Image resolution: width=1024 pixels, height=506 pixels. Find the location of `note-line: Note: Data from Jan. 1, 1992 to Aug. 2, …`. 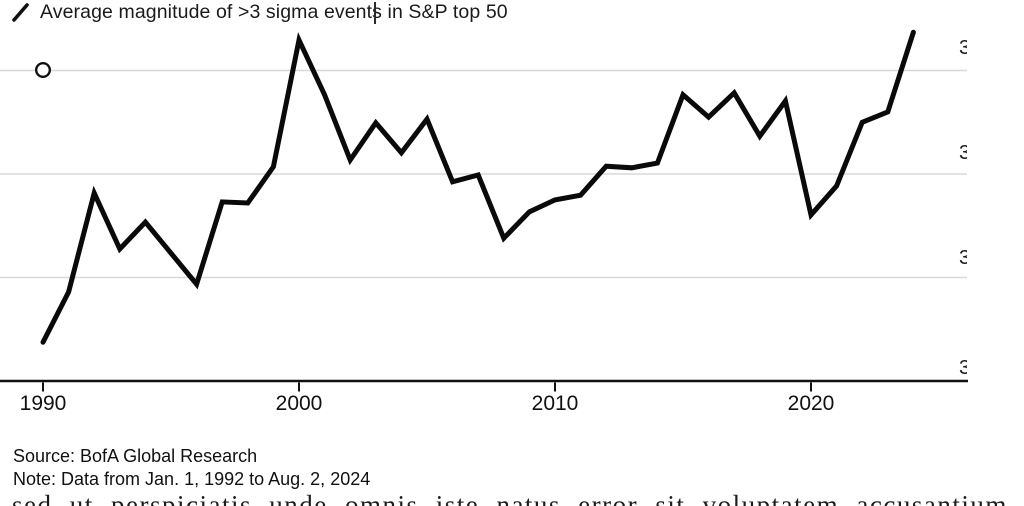

note-line: Note: Data from Jan. 1, 1992 to Aug. 2, … is located at coordinates (192, 478).